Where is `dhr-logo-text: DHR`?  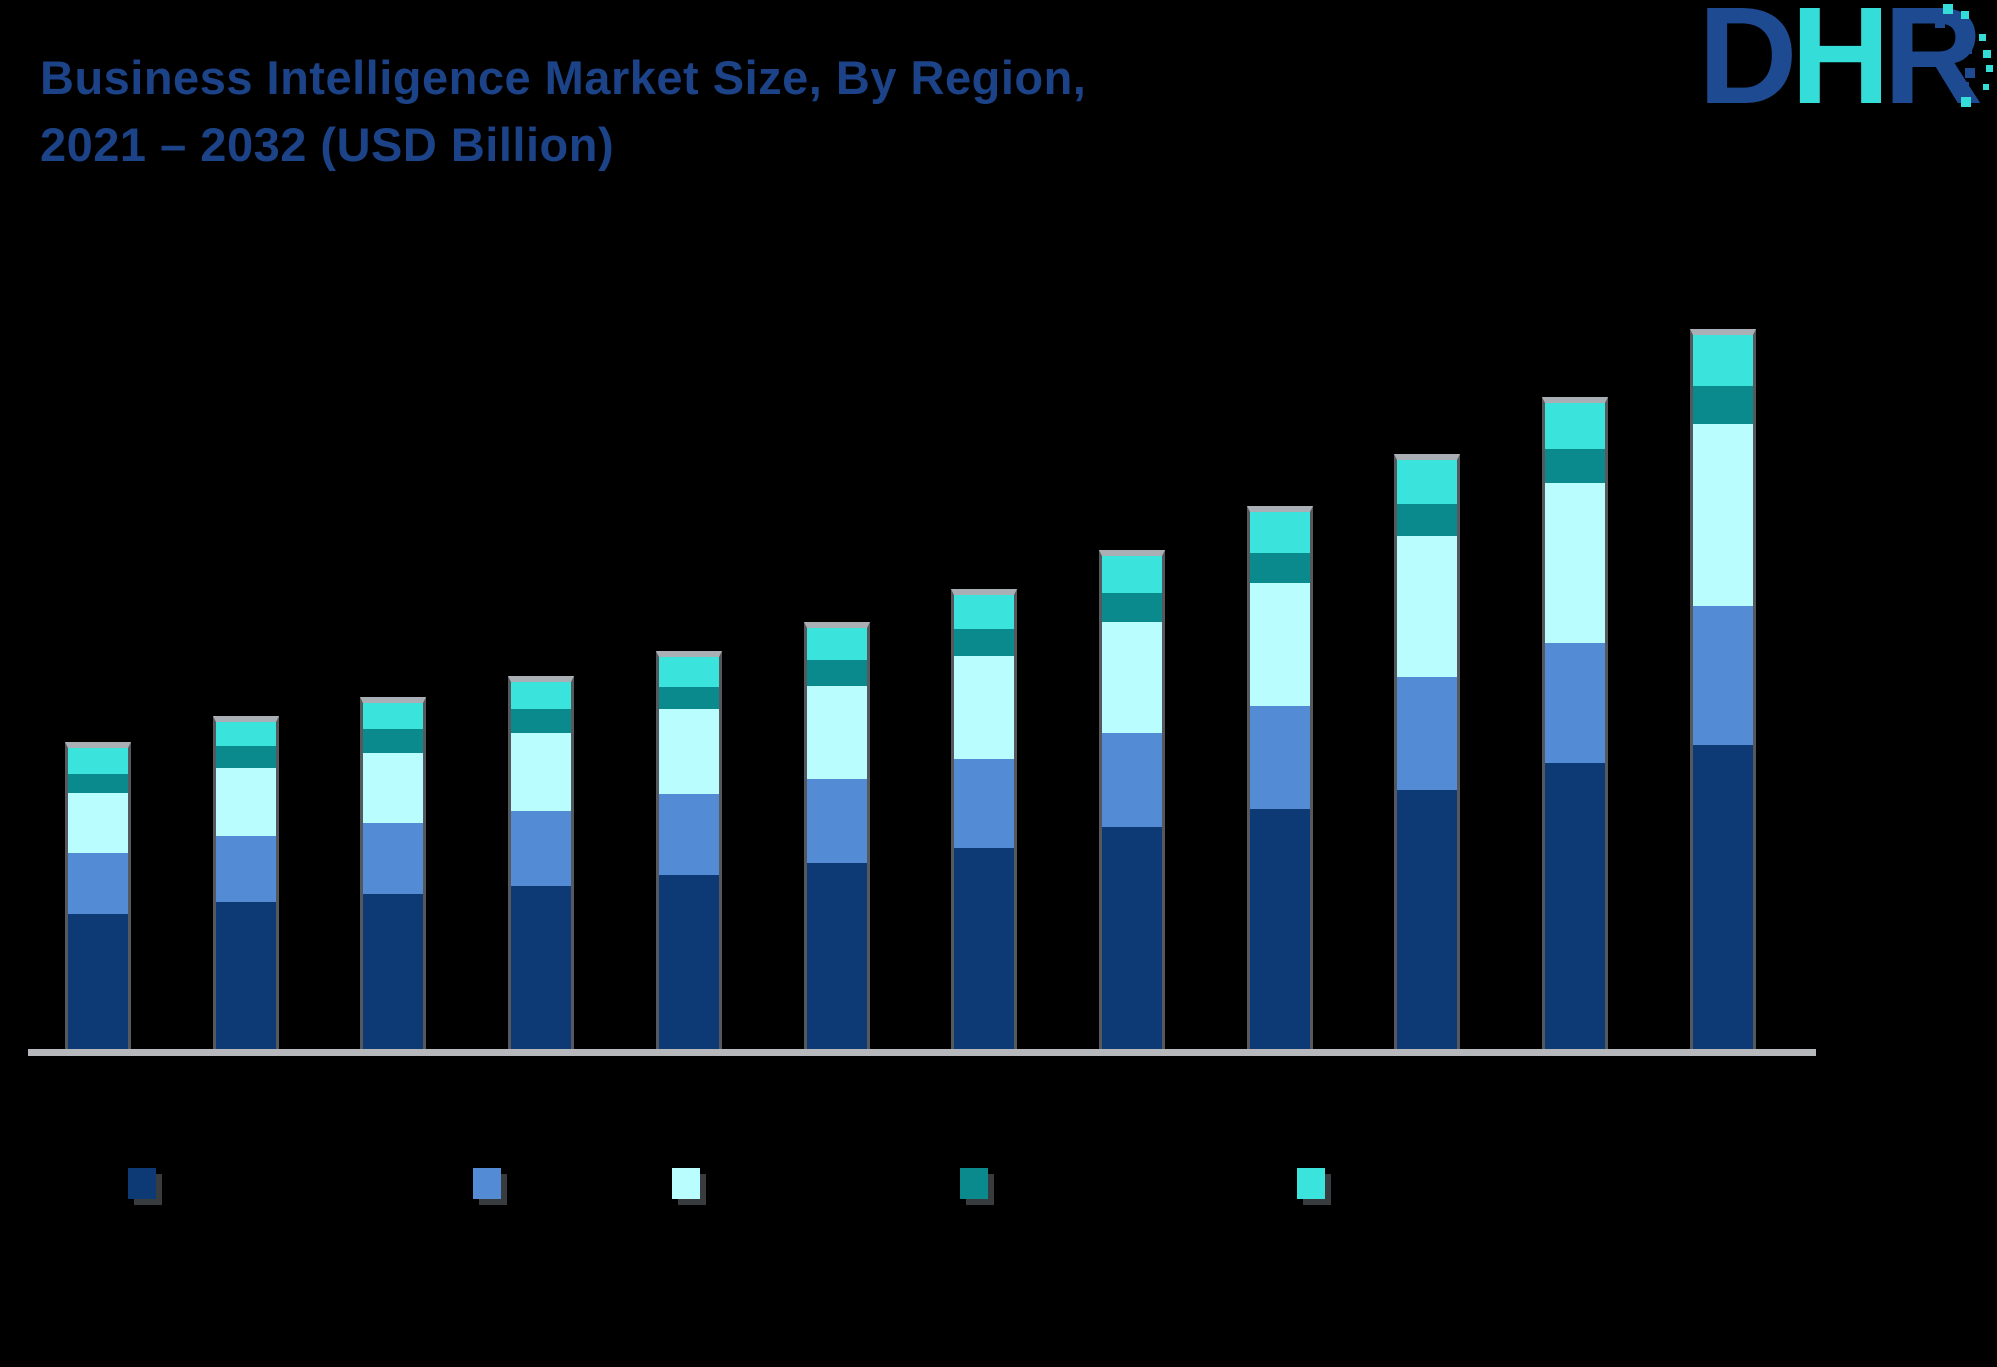
dhr-logo-text: DHR is located at coordinates (1840, 70).